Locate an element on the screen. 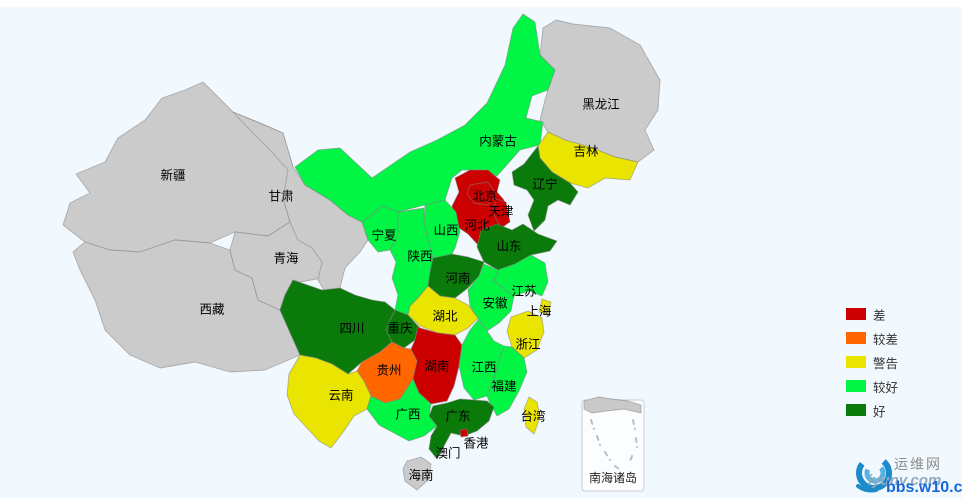 This screenshot has height=498, width=962. province-hainan is located at coordinates (417, 473).